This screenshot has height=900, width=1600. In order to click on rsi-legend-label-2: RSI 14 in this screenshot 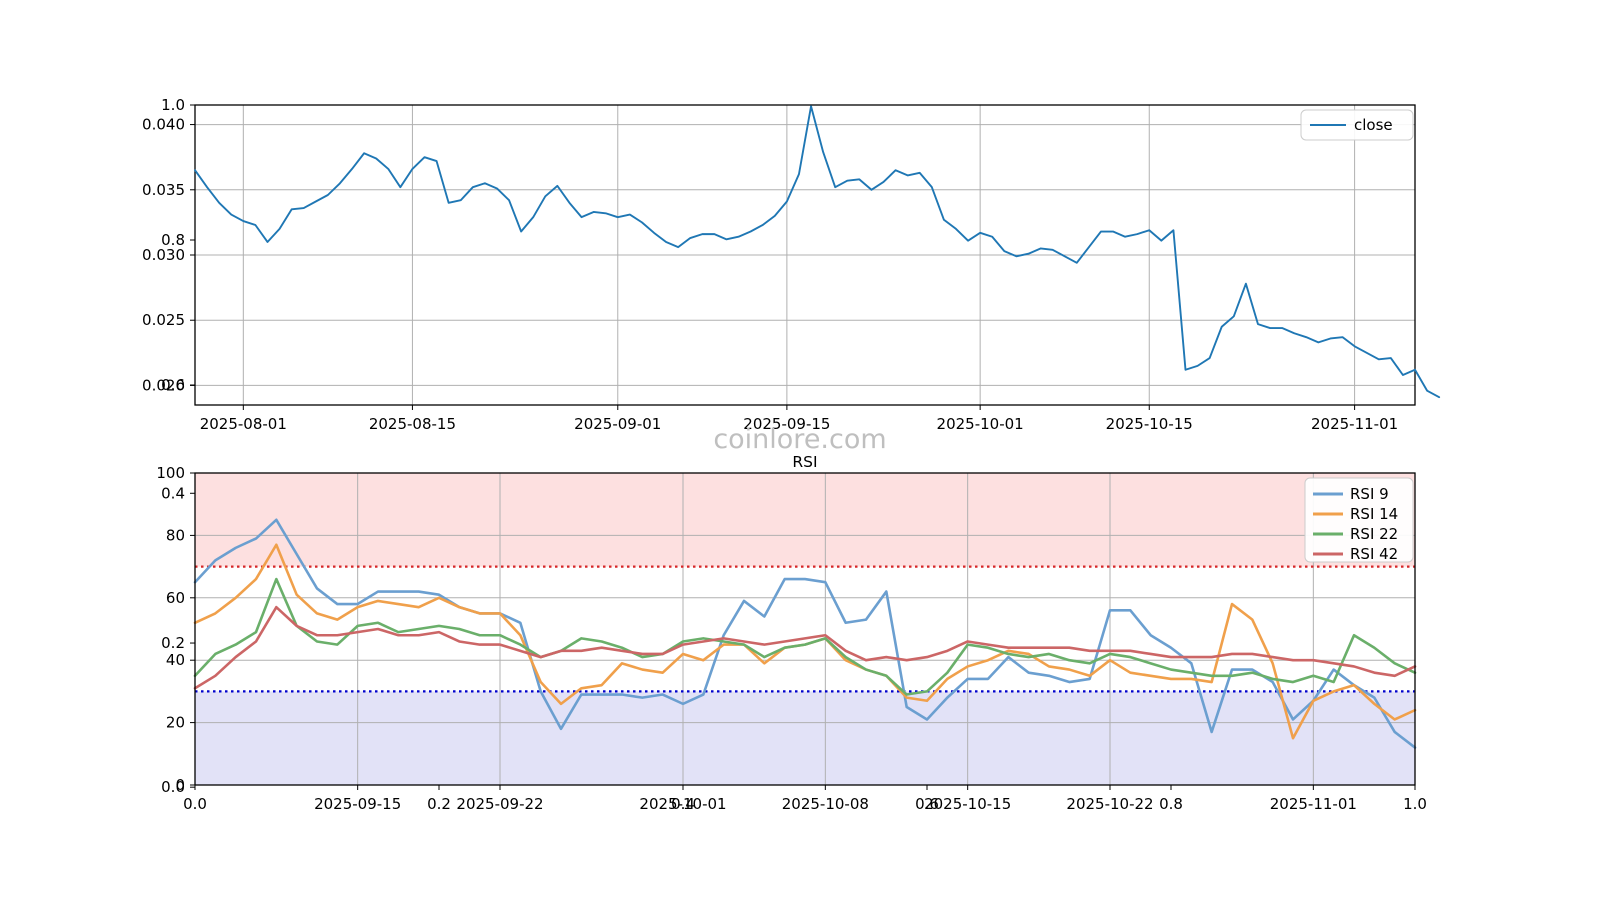, I will do `click(1374, 514)`.